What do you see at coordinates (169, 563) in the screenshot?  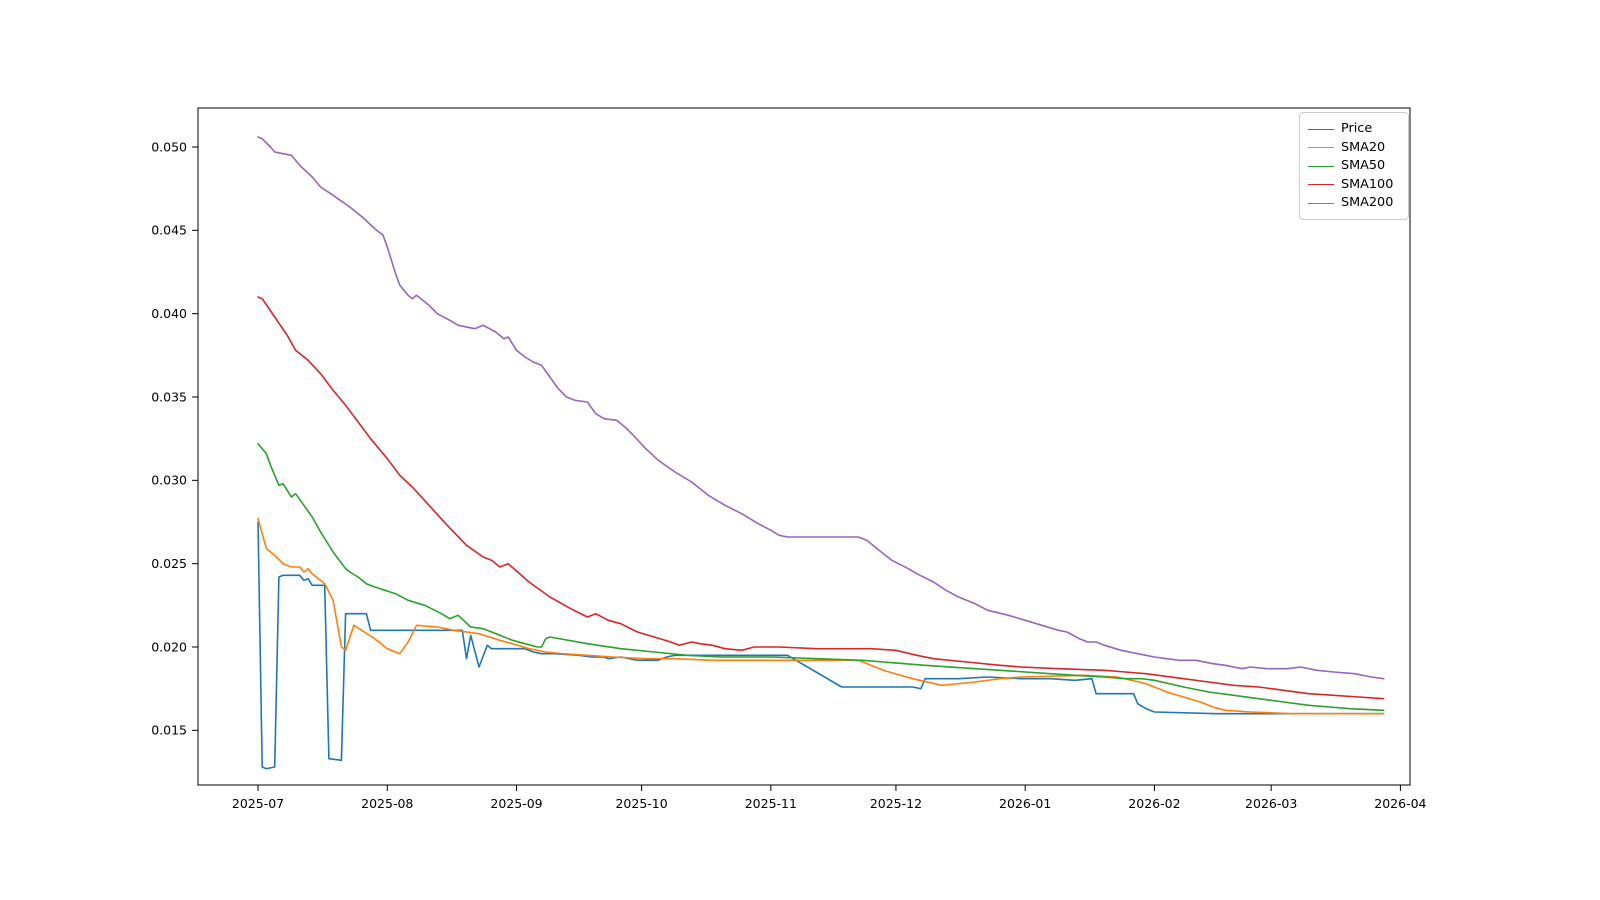 I see `y-tick-label: 0.025` at bounding box center [169, 563].